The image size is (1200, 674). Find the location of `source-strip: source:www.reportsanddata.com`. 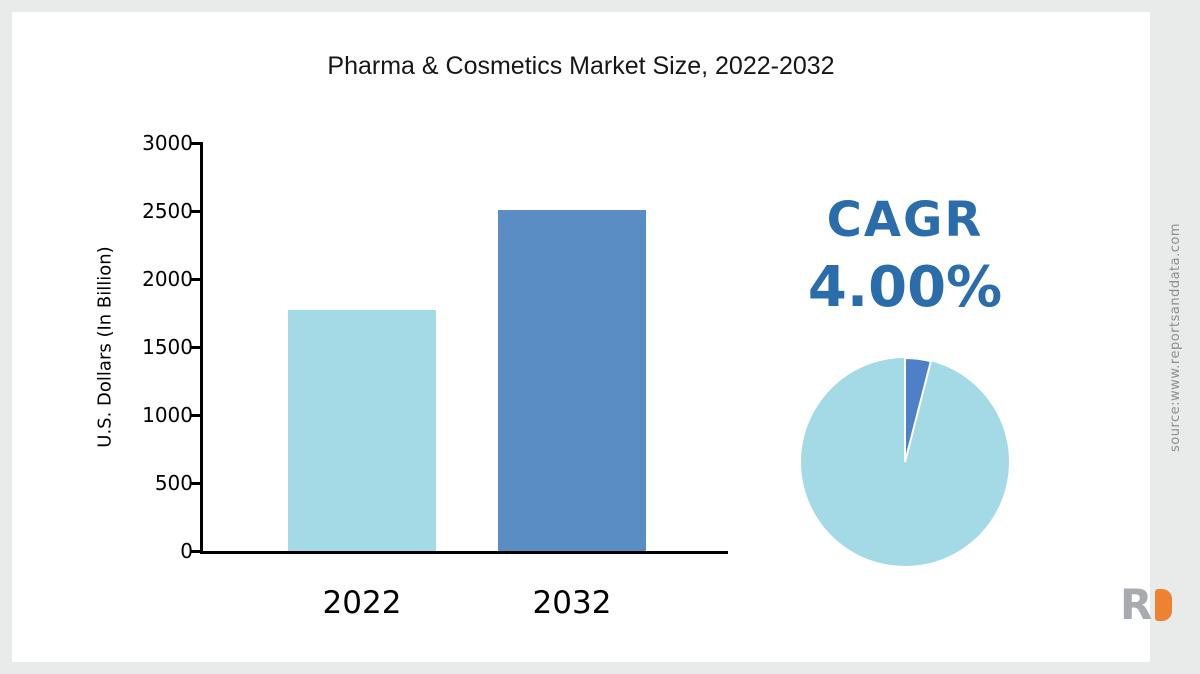

source-strip: source:www.reportsanddata.com is located at coordinates (1175, 337).